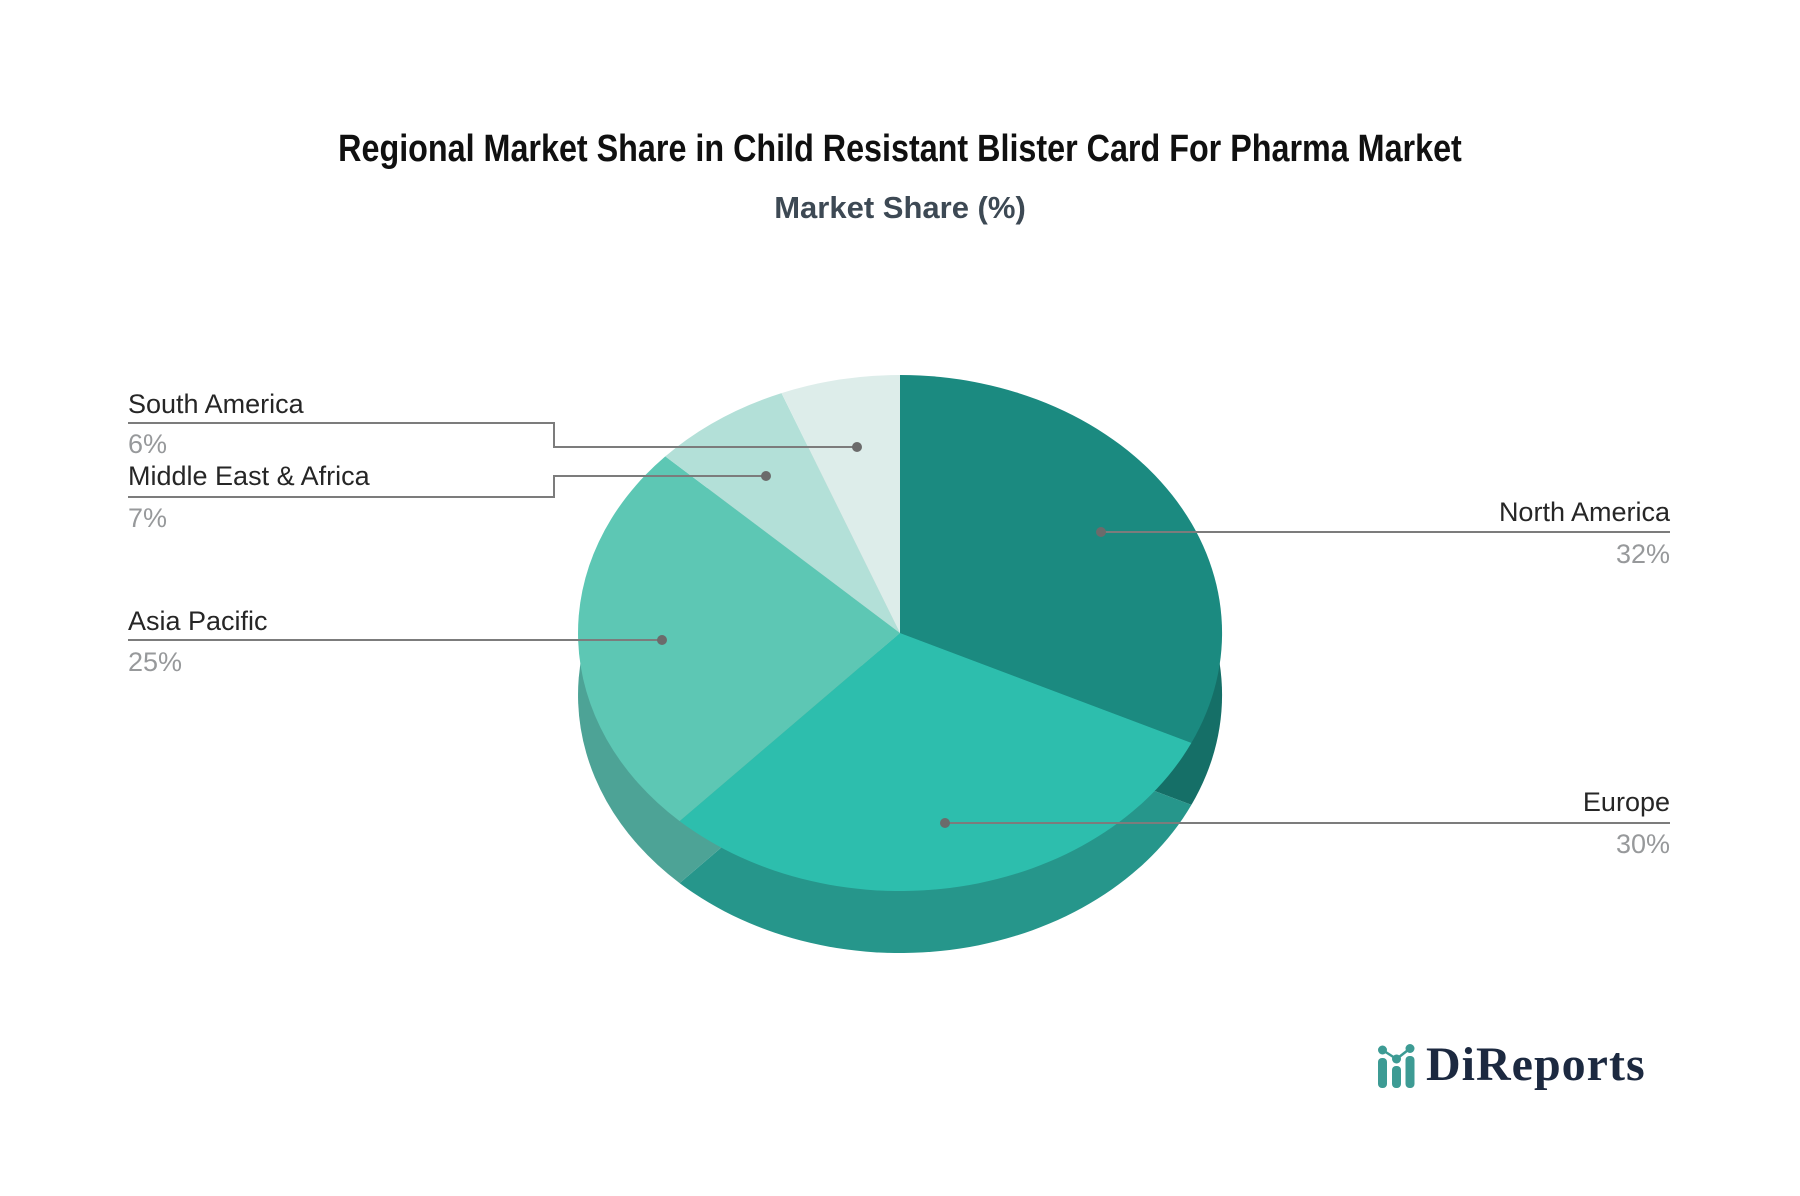  What do you see at coordinates (1626, 802) in the screenshot?
I see `slice-label-europe: Europe` at bounding box center [1626, 802].